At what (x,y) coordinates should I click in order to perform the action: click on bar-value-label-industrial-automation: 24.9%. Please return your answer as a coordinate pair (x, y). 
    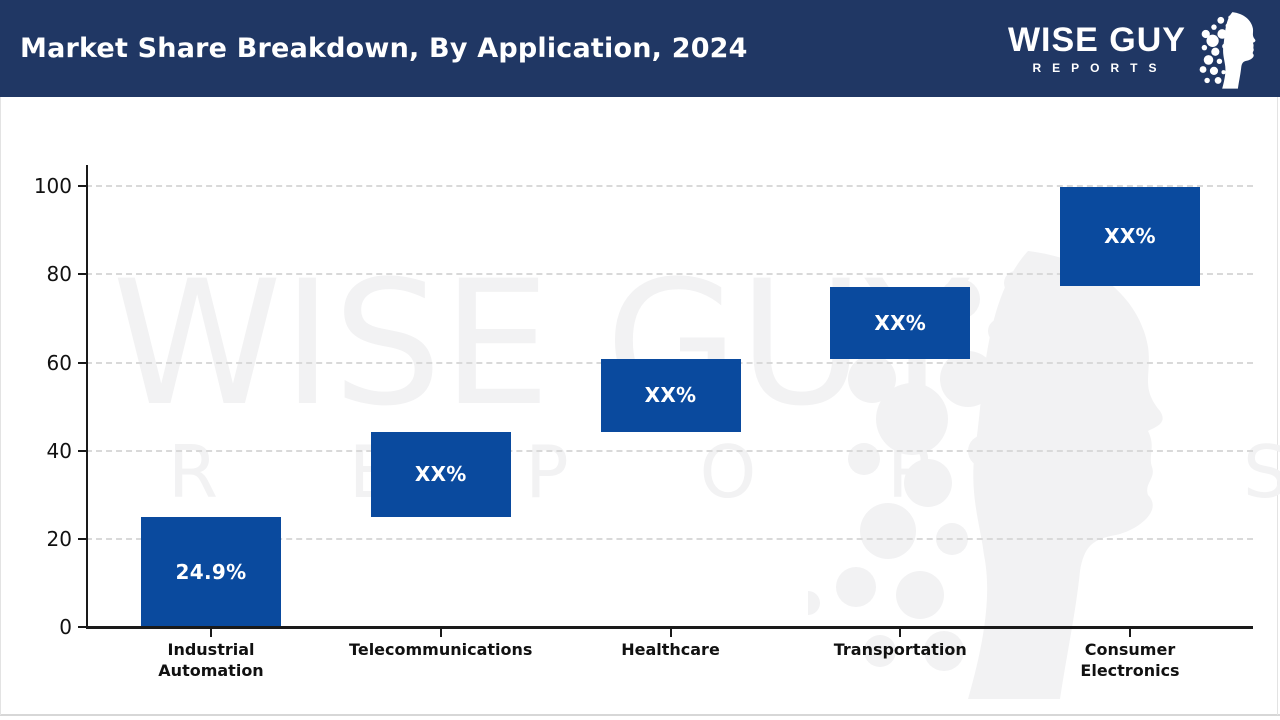
    Looking at the image, I should click on (211, 572).